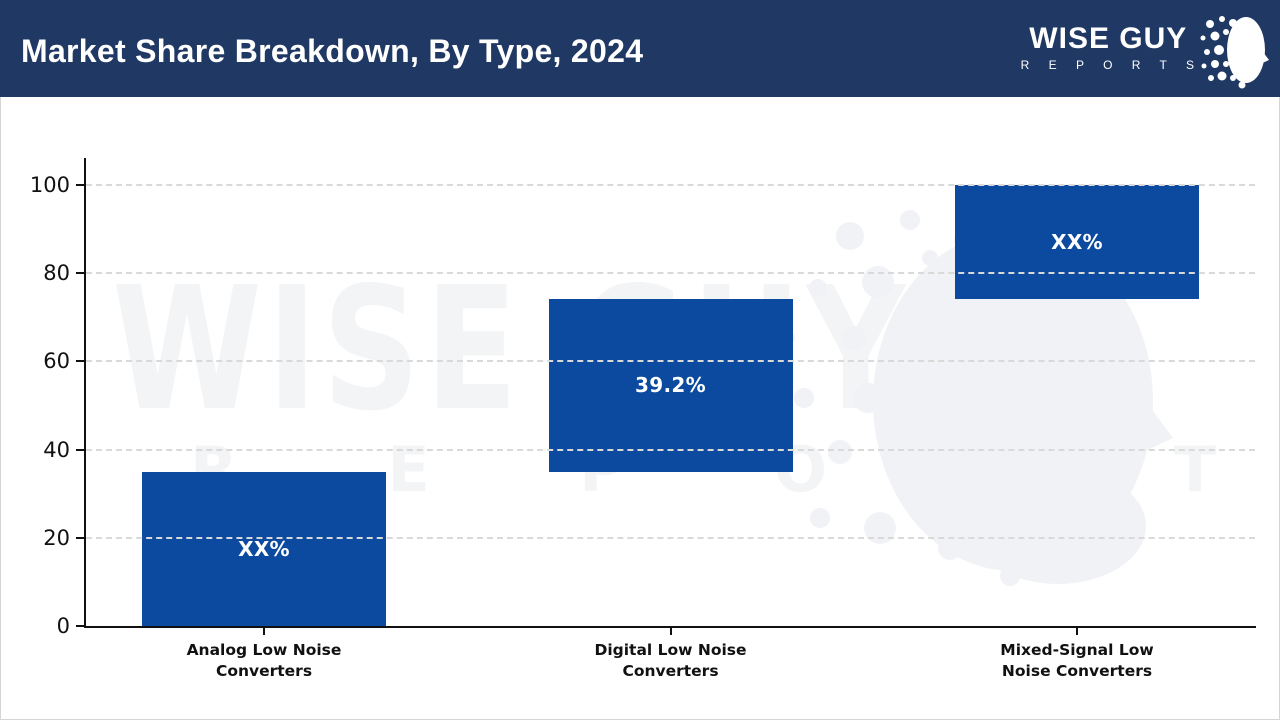 Image resolution: width=1280 pixels, height=720 pixels. Describe the element at coordinates (670, 650) in the screenshot. I see `x-tick-label-line: Digital Low Noise` at that location.